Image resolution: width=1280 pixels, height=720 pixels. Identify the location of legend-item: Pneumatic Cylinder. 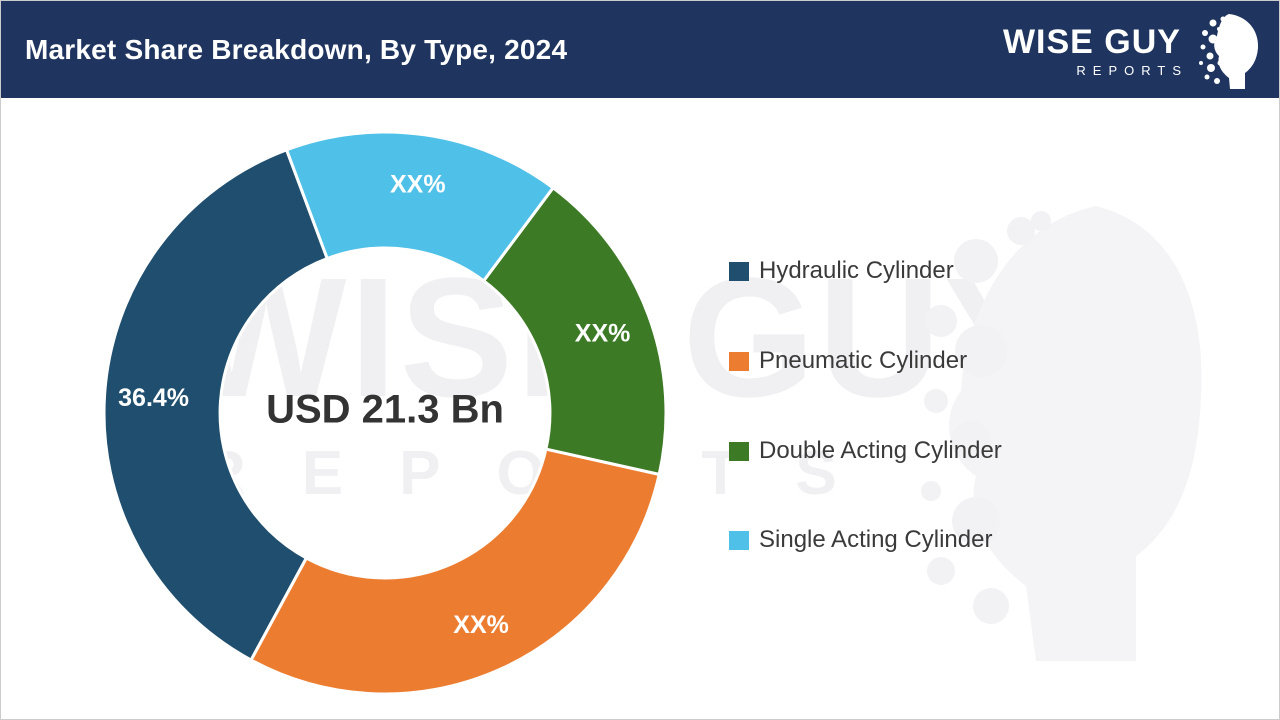
(865, 361).